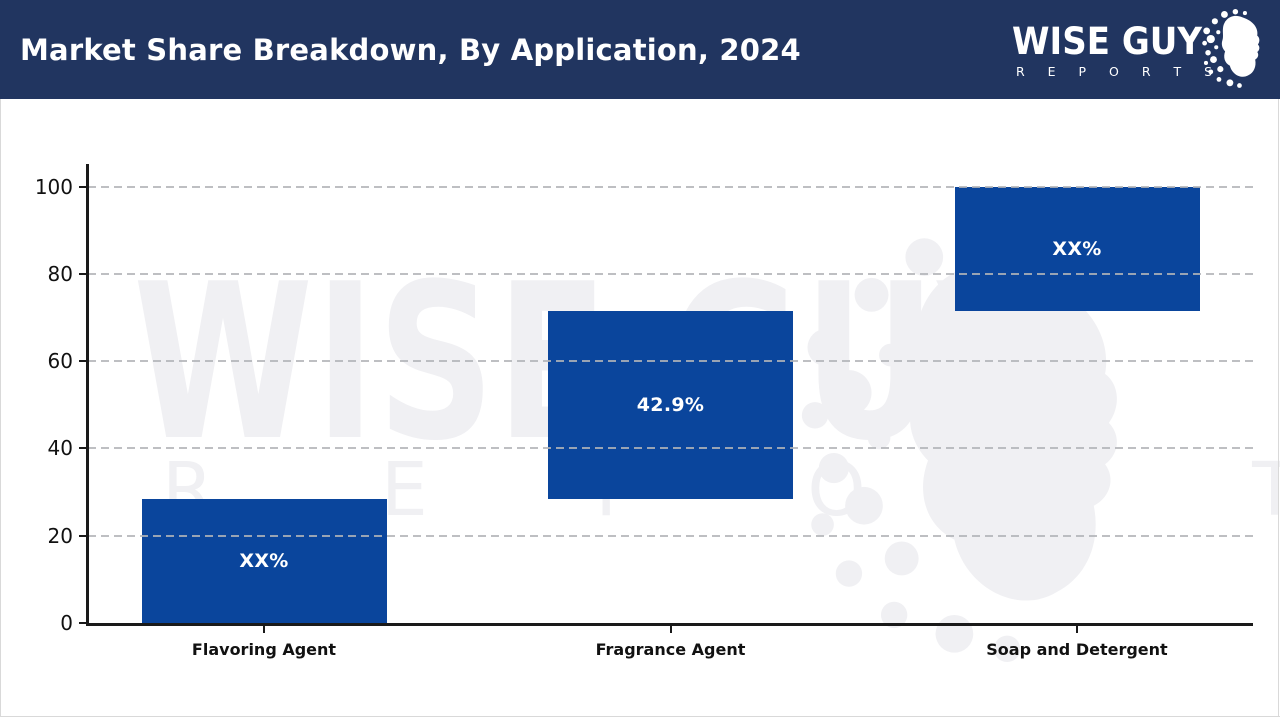 The height and width of the screenshot is (720, 1280). I want to click on y-tick-label-60: 60, so click(60, 361).